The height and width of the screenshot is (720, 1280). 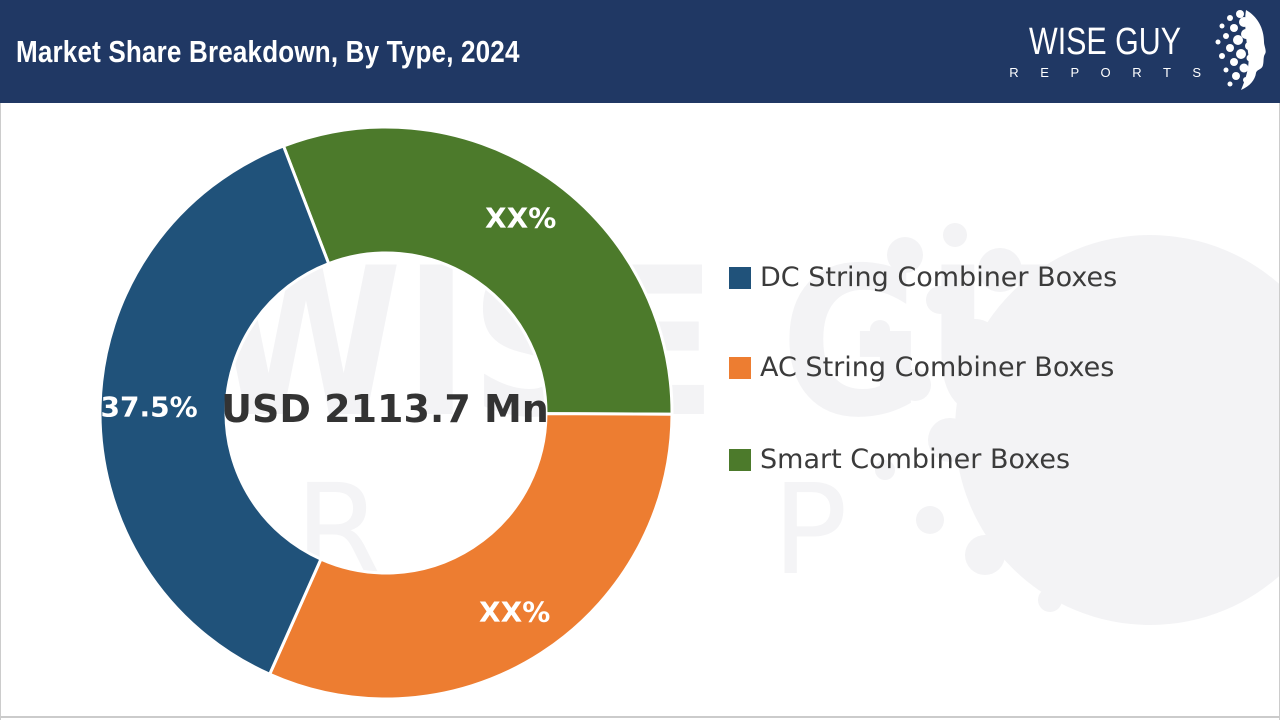 I want to click on legend-item: DC String Combiner Boxes, so click(x=923, y=277).